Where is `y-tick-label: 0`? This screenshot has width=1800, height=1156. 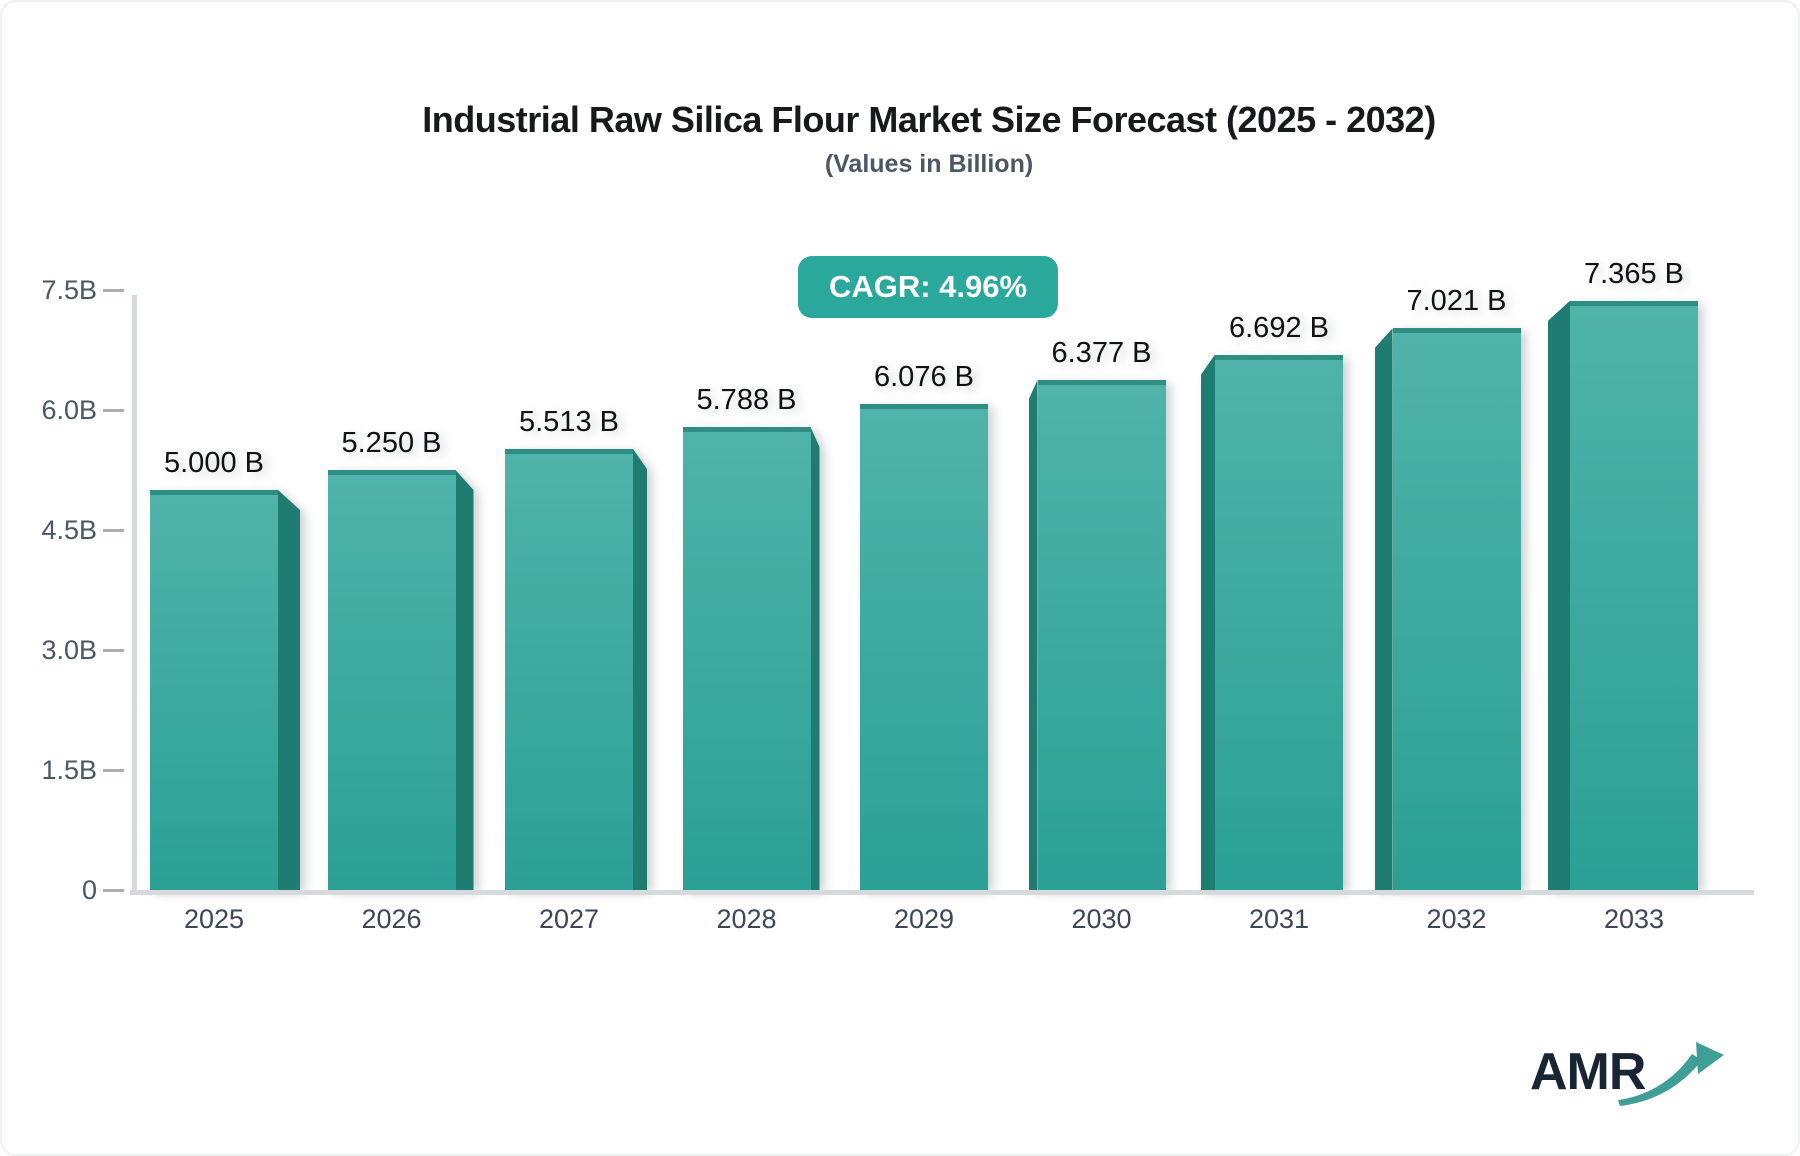 y-tick-label: 0 is located at coordinates (89, 890).